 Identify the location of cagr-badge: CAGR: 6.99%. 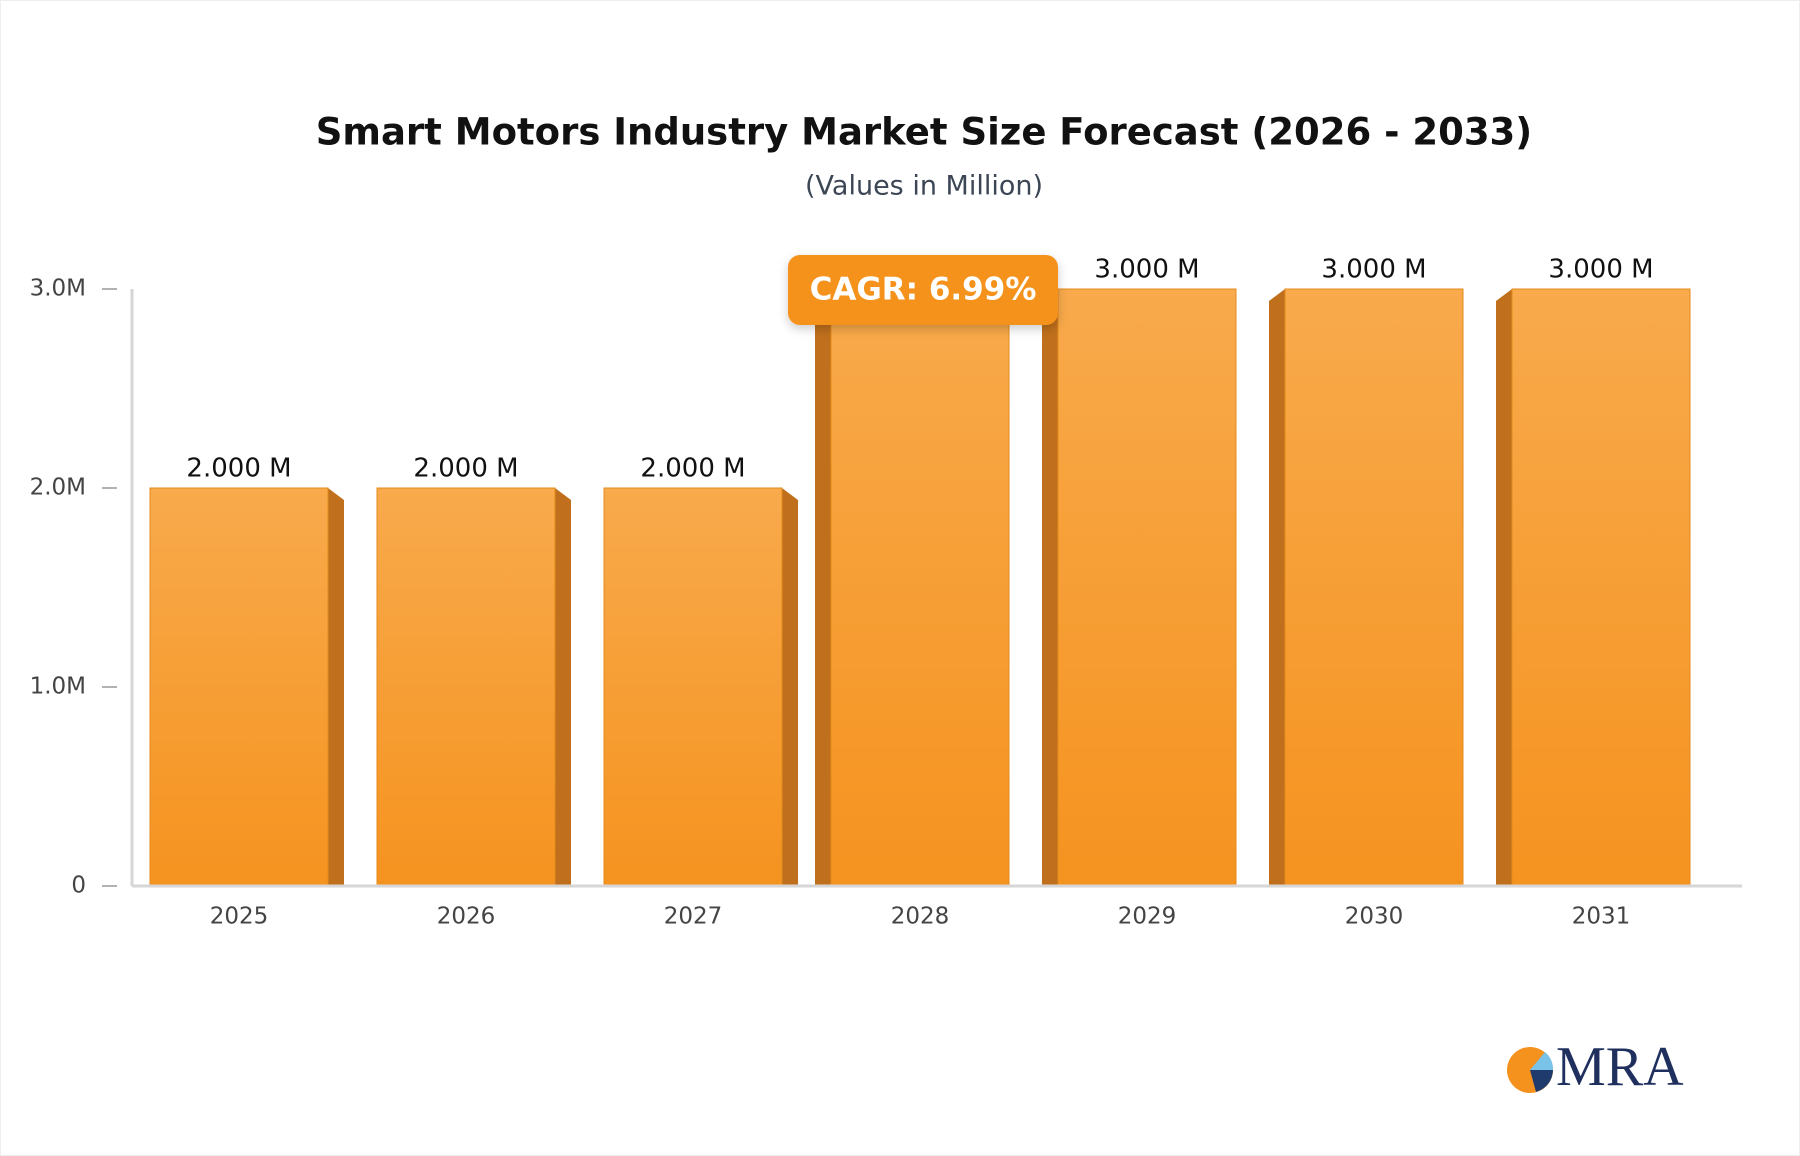
(923, 290).